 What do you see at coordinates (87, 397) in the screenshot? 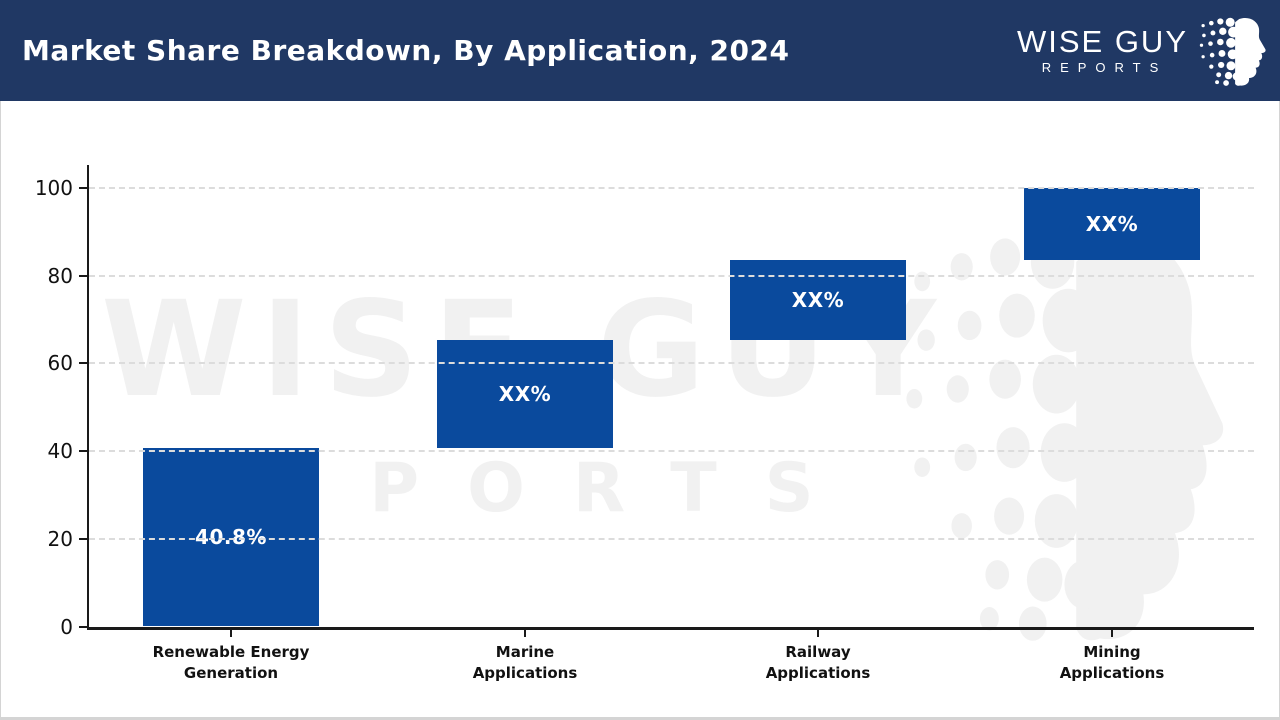
I see `y-axis-spine` at bounding box center [87, 397].